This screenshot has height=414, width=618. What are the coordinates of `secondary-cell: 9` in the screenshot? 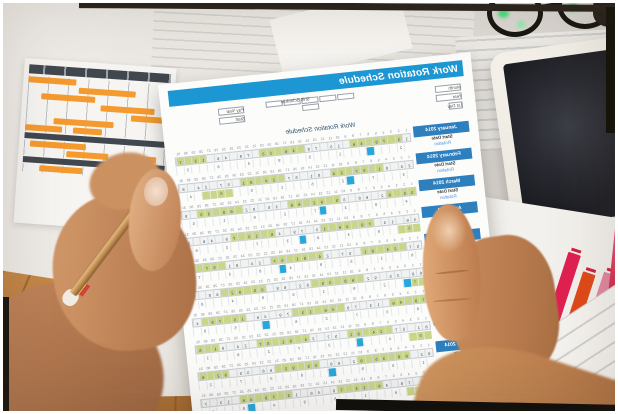 It's located at (420, 336).